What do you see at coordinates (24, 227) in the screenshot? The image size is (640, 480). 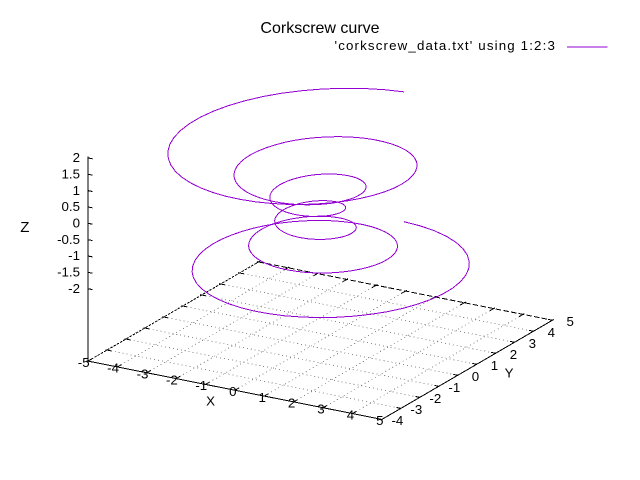 I see `svg-text: Z` at bounding box center [24, 227].